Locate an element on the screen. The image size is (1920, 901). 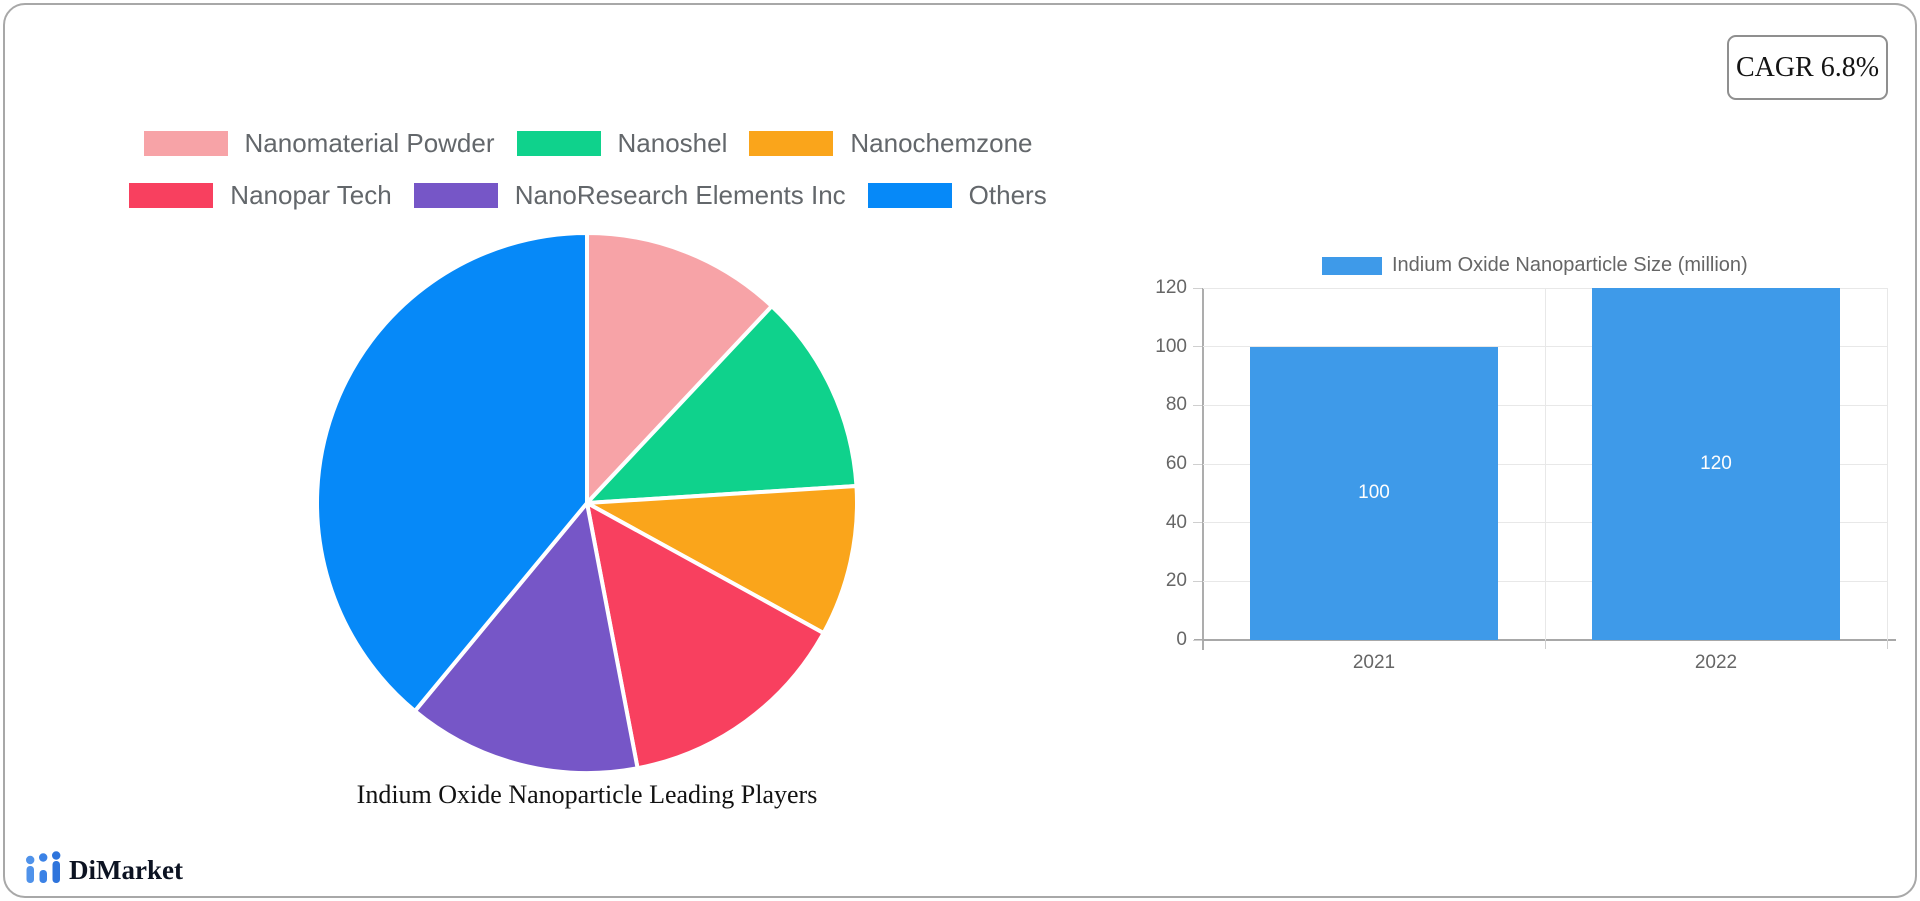
pie-legend-label: NanoResearch Elements Inc is located at coordinates (680, 195).